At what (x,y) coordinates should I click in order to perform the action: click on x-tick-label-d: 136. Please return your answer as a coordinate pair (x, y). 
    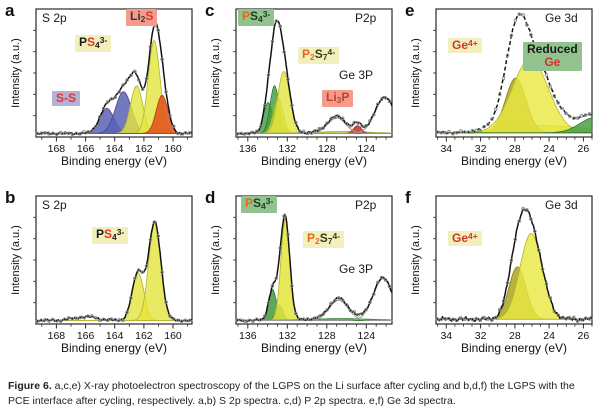
    Looking at the image, I should click on (248, 336).